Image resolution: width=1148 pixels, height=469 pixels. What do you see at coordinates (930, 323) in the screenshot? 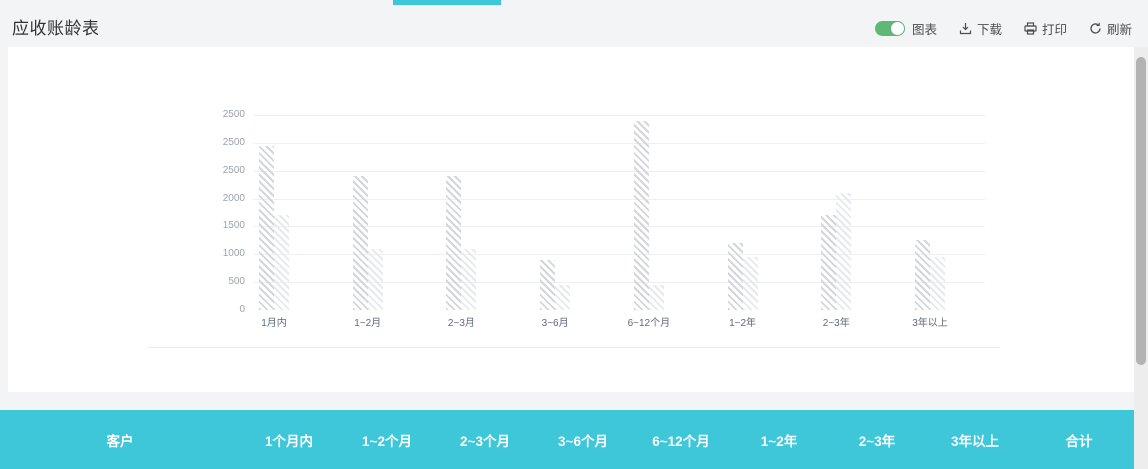
I see `x-axis-category-label: 3年以上` at bounding box center [930, 323].